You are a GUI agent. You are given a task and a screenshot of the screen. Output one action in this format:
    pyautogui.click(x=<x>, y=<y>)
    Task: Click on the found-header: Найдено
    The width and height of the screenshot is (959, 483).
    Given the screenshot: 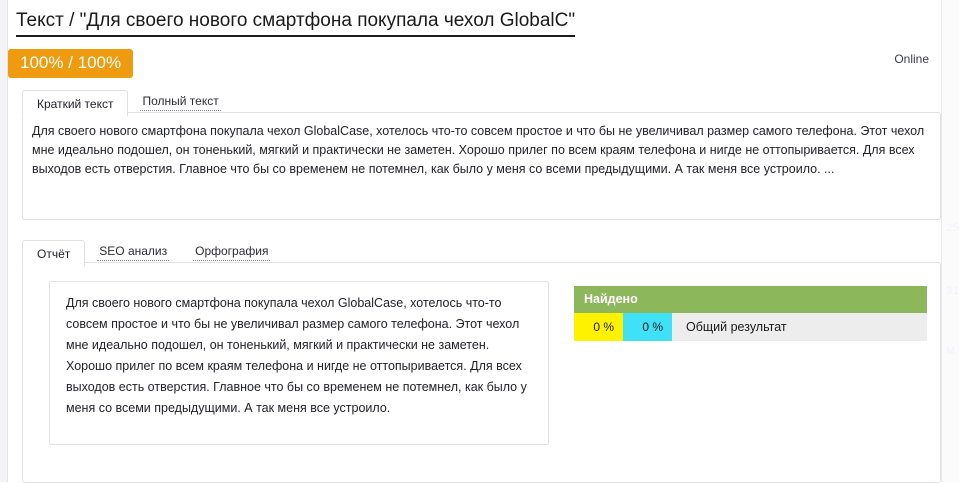 What is the action you would take?
    pyautogui.click(x=750, y=299)
    